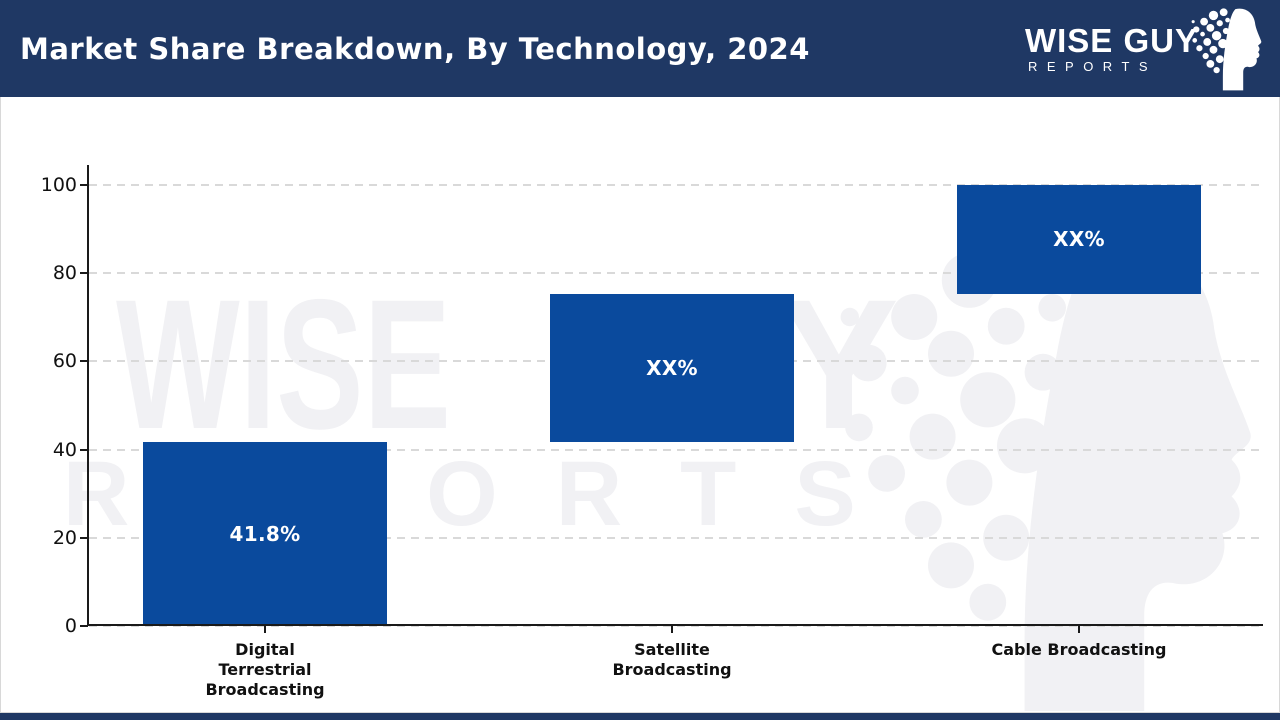  What do you see at coordinates (58, 184) in the screenshot?
I see `y-tick-label: 100` at bounding box center [58, 184].